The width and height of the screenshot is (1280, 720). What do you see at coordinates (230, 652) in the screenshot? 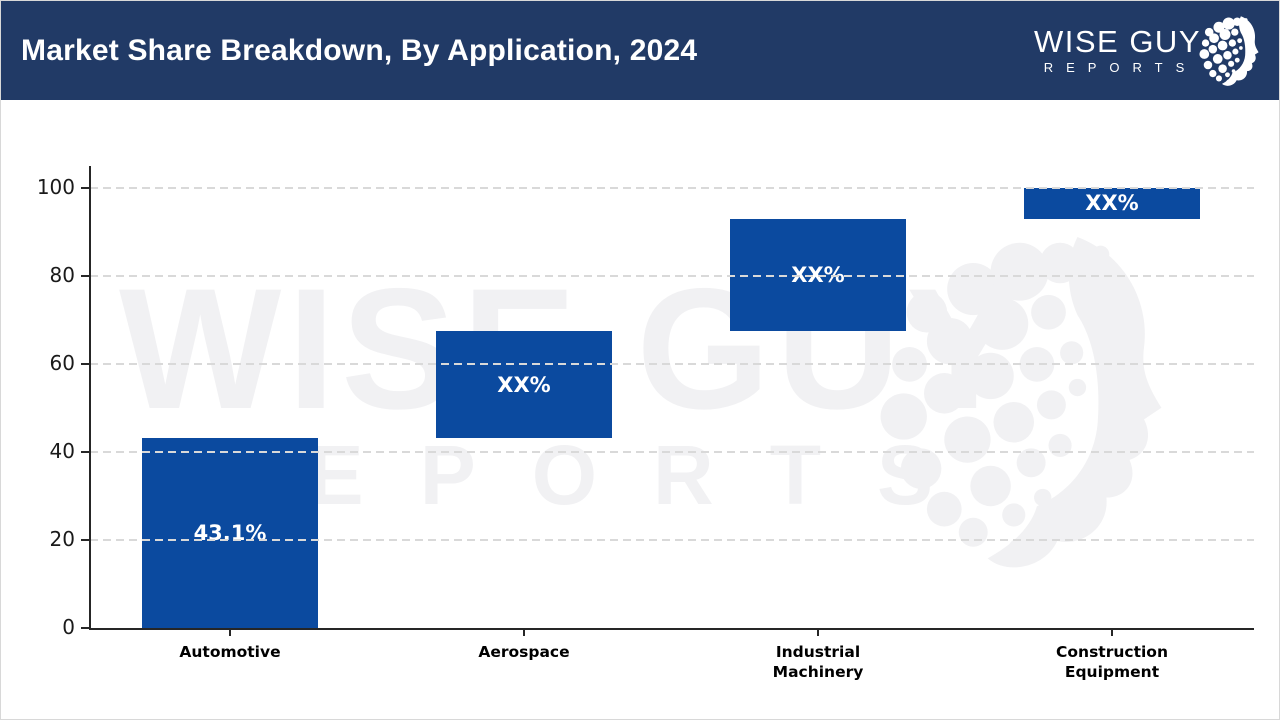
I see `x-axis-label-automotive: Automotive` at bounding box center [230, 652].